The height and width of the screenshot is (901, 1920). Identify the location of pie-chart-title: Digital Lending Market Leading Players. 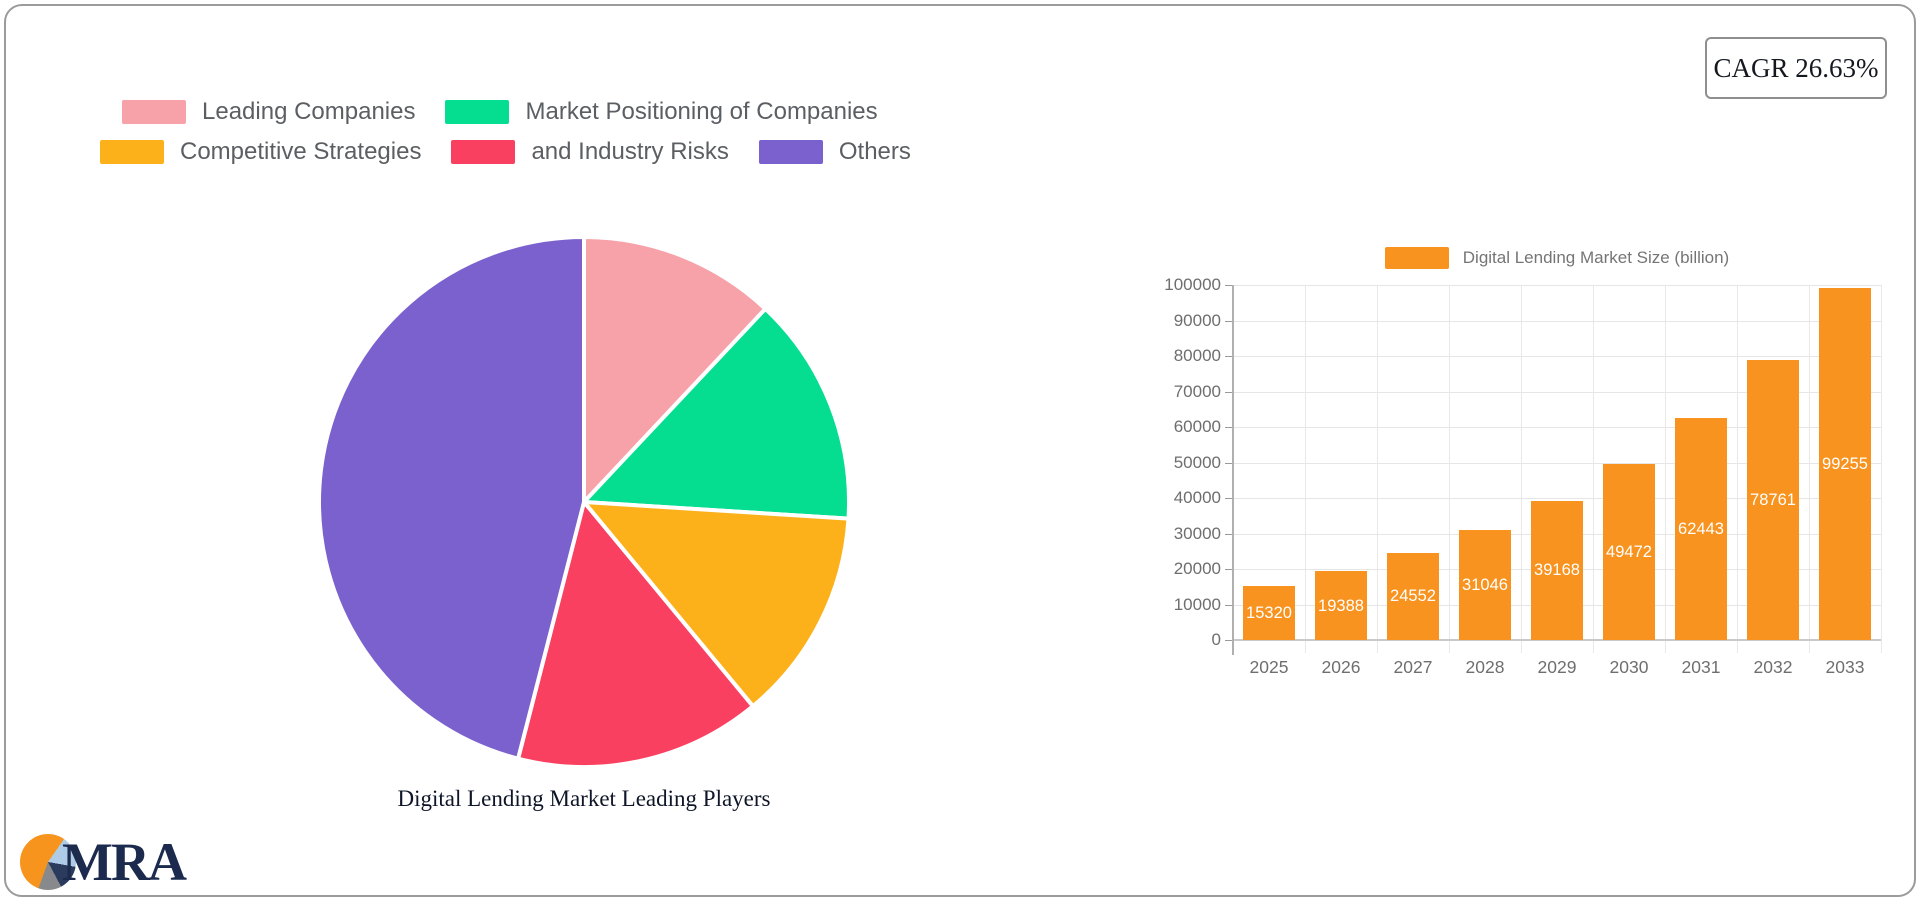
(584, 798).